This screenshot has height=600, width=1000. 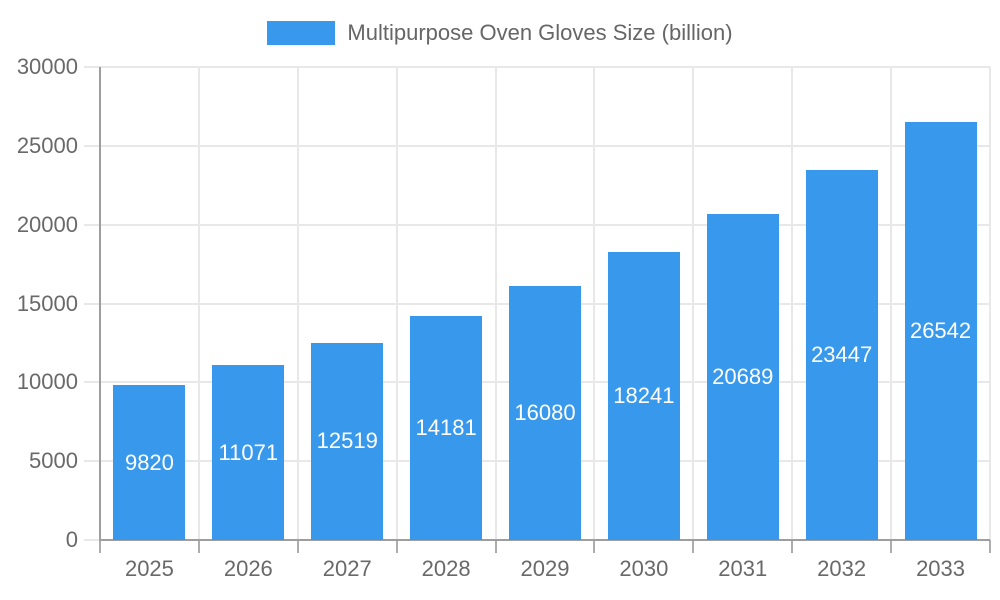 I want to click on y-axis-line, so click(x=100, y=303).